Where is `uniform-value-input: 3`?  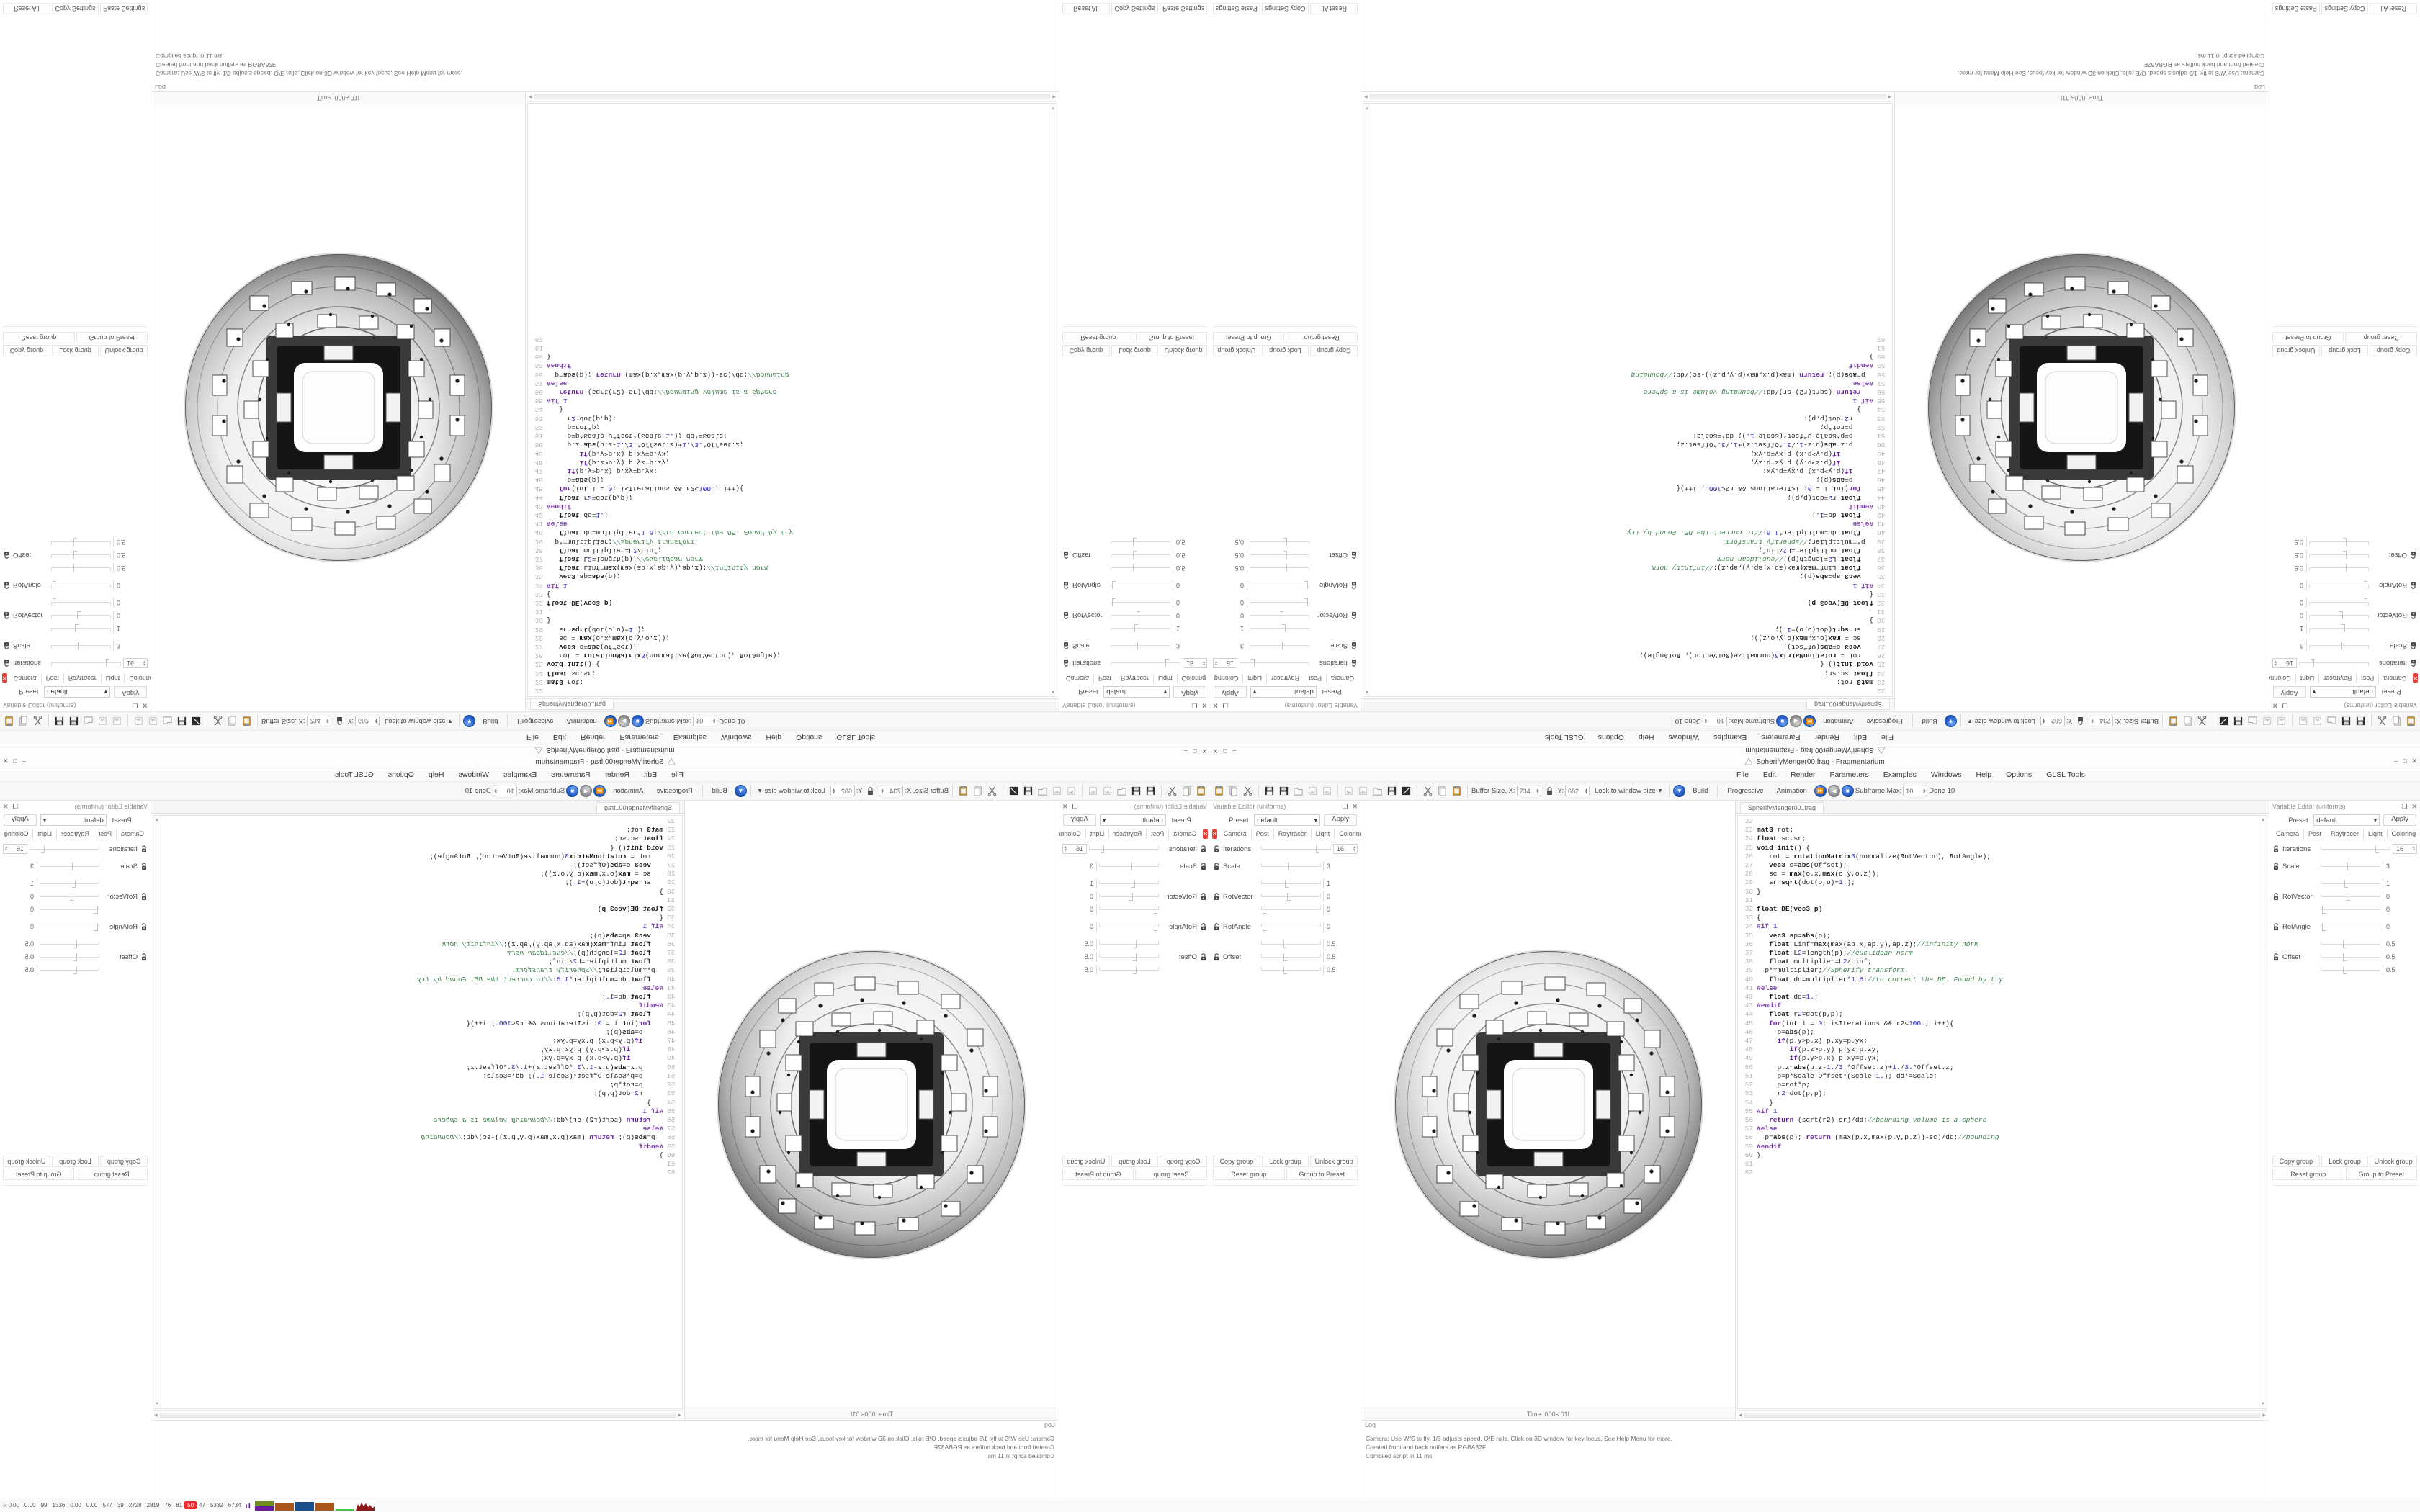 uniform-value-input: 3 is located at coordinates (2400, 866).